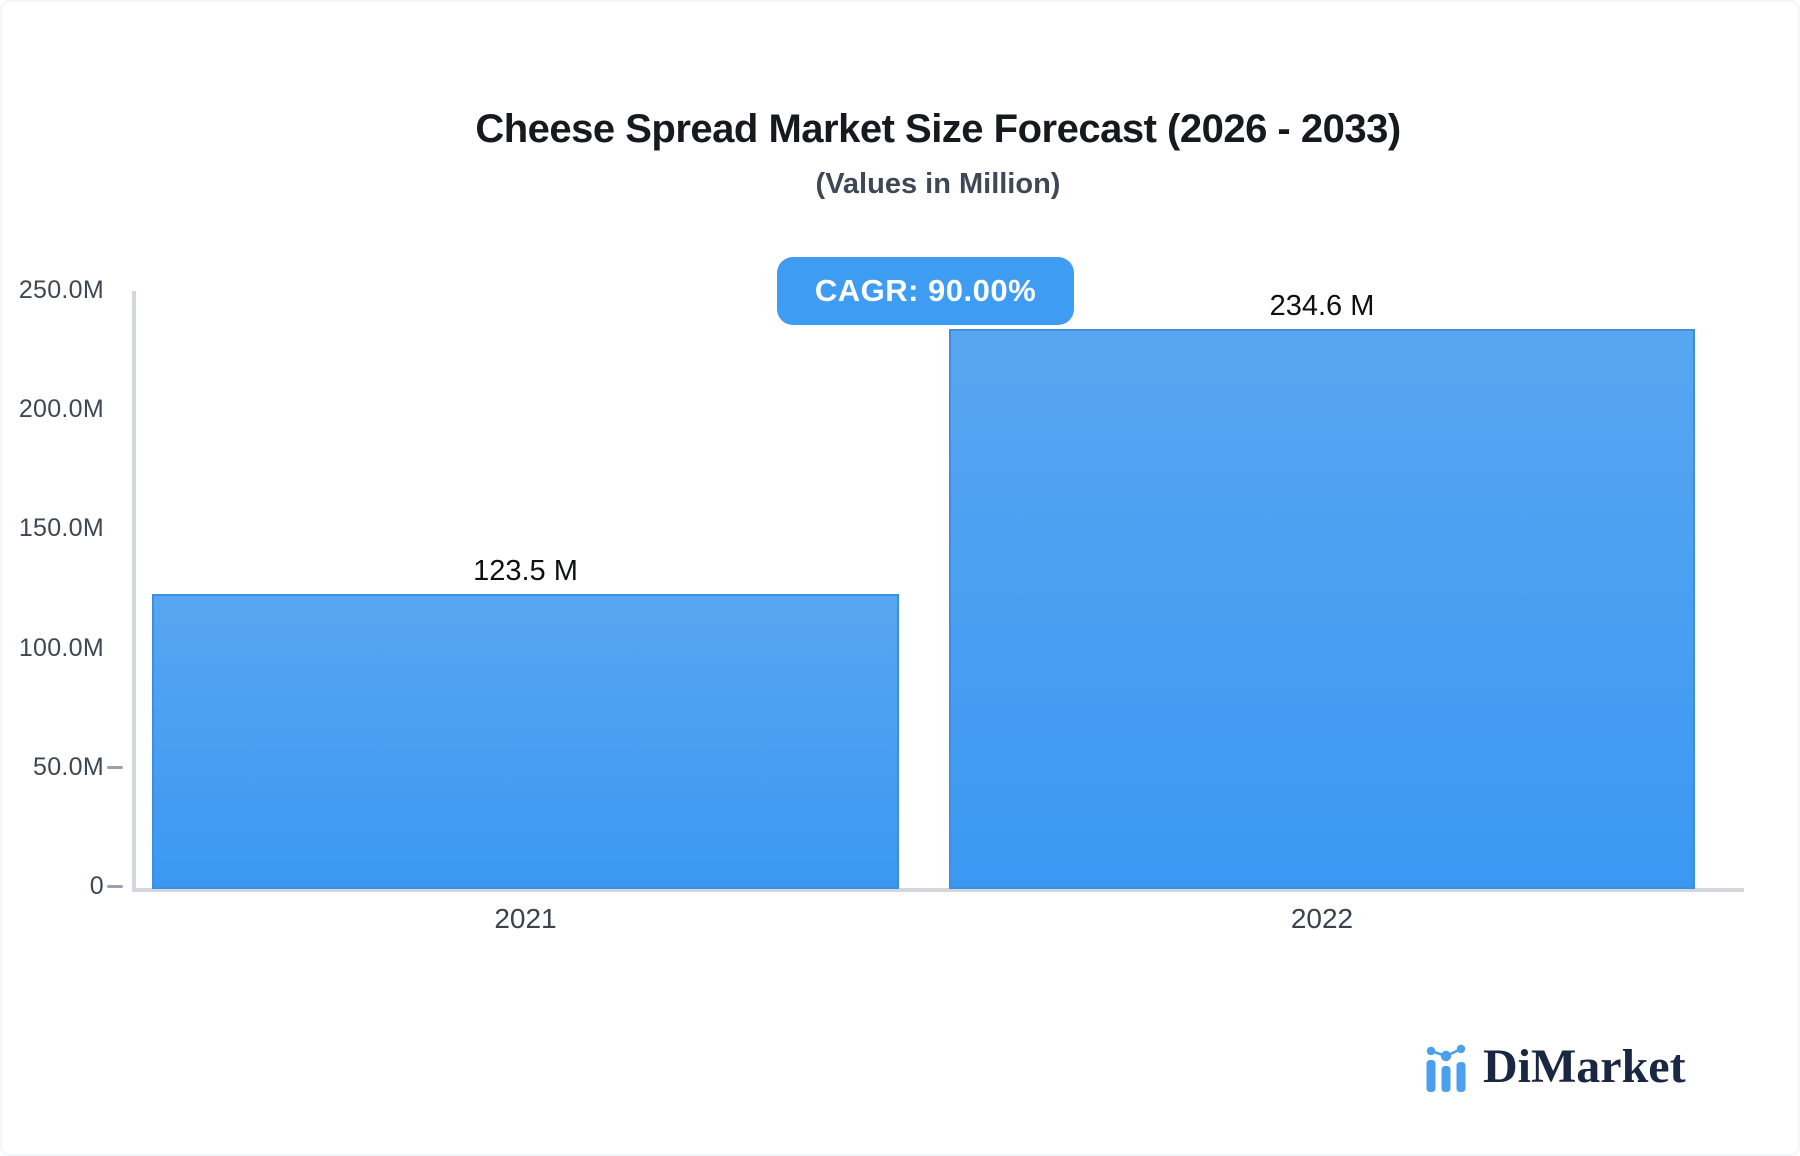 This screenshot has height=1156, width=1800. Describe the element at coordinates (61, 409) in the screenshot. I see `y-axis-tick-label: 200.0M` at that location.